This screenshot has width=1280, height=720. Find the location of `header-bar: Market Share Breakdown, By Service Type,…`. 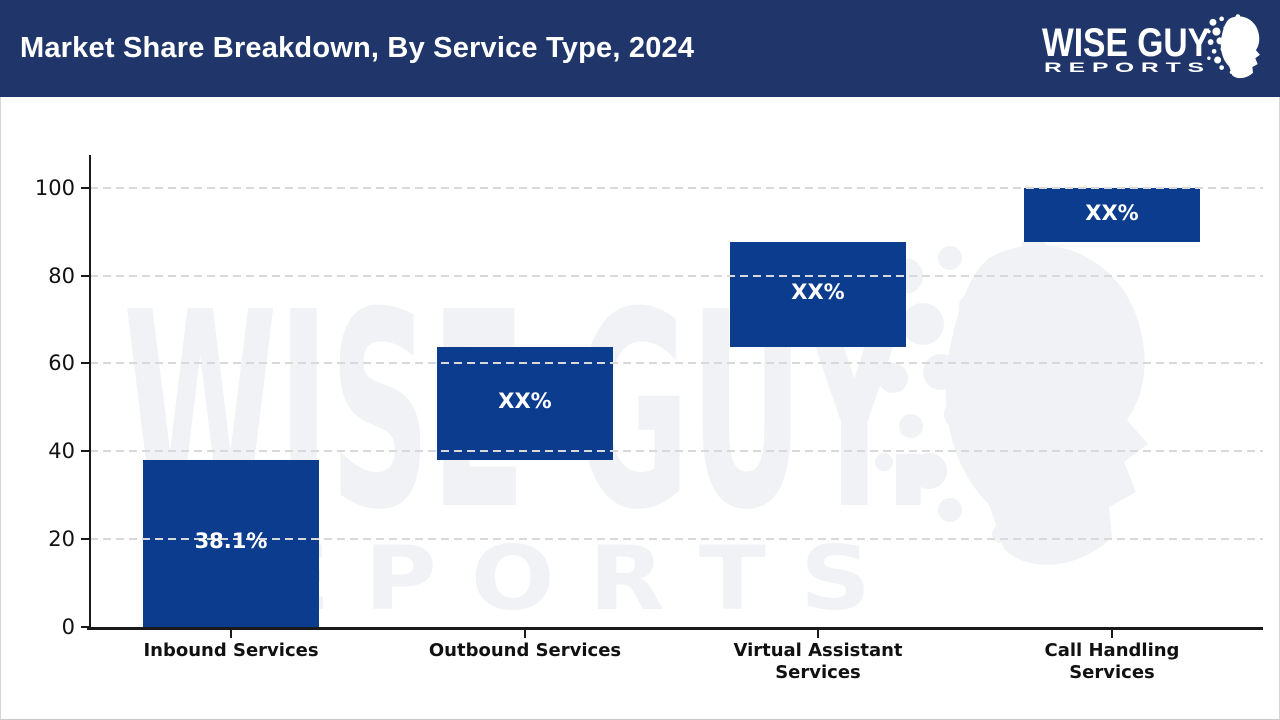

header-bar: Market Share Breakdown, By Service Type,… is located at coordinates (640, 48).